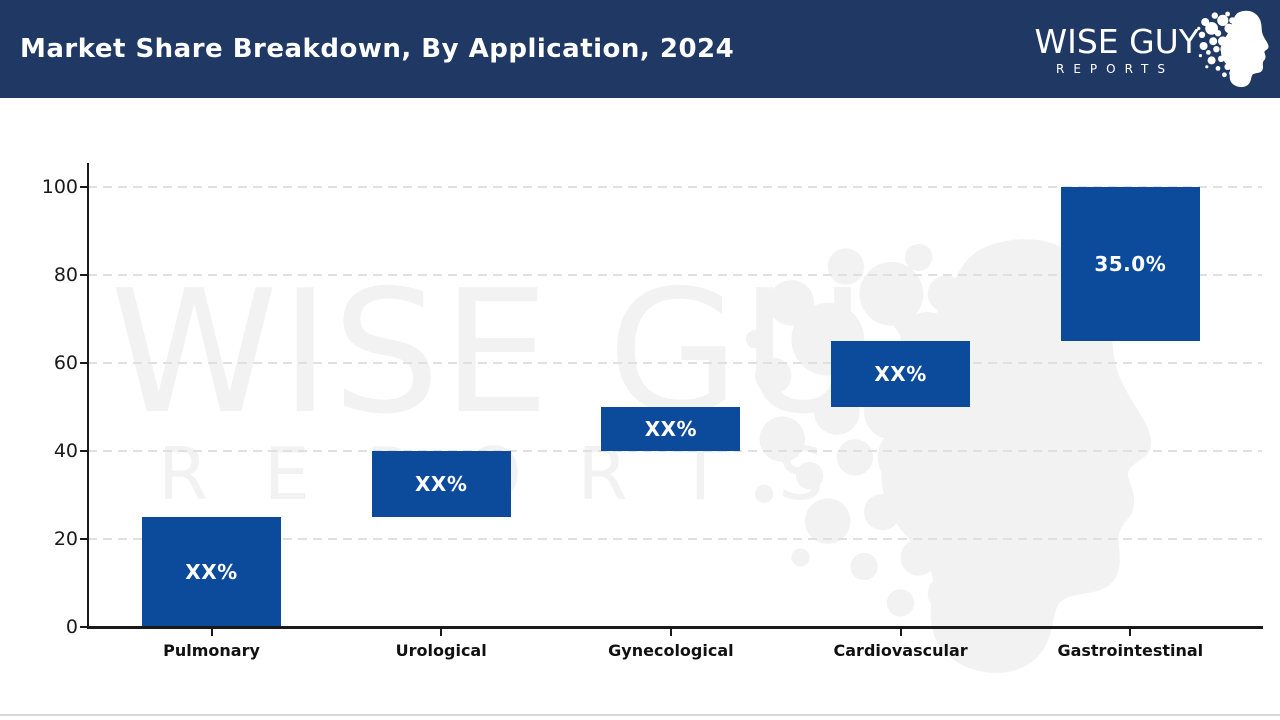 Image resolution: width=1280 pixels, height=720 pixels. I want to click on y-tick-label: 20, so click(65, 539).